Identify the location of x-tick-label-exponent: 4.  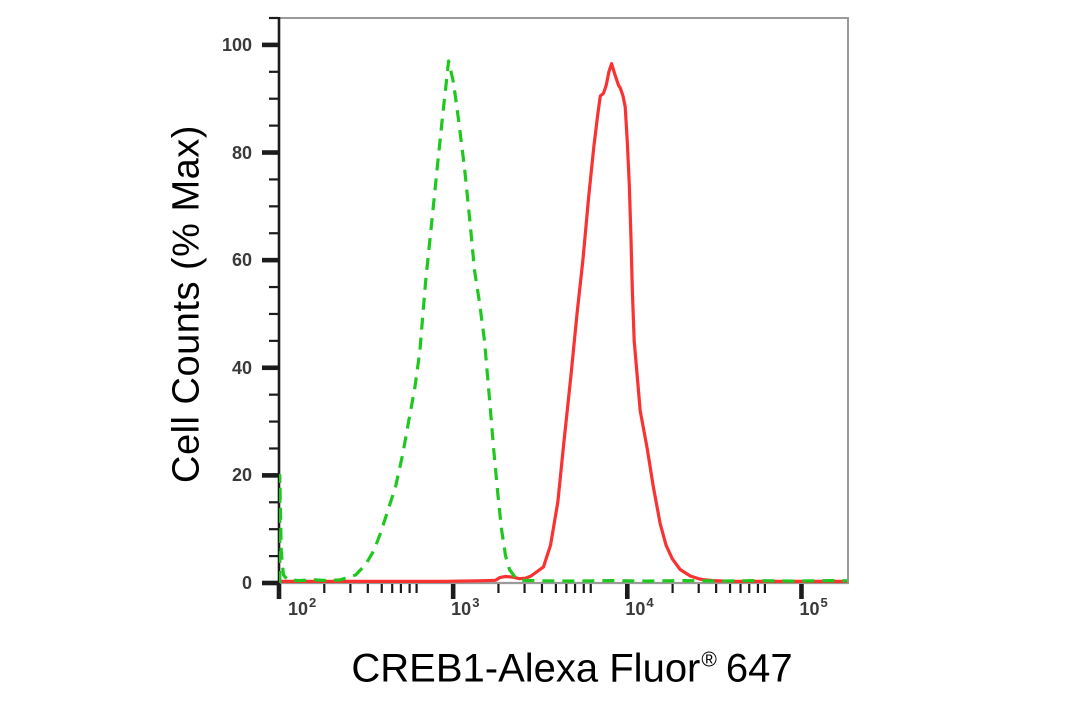
(650, 602).